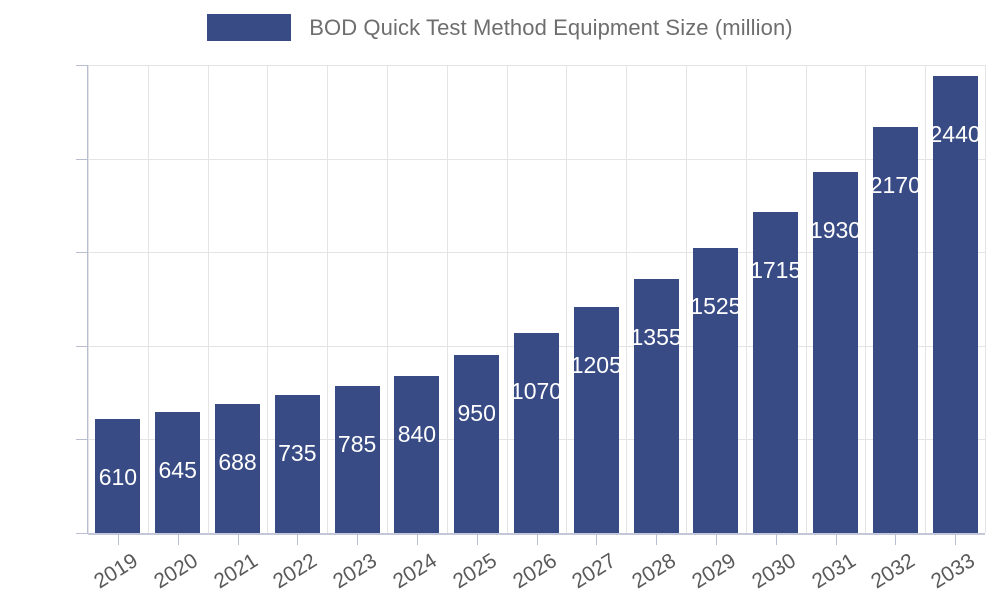 The image size is (1000, 600). What do you see at coordinates (716, 305) in the screenshot?
I see `bar-value-label: 1525` at bounding box center [716, 305].